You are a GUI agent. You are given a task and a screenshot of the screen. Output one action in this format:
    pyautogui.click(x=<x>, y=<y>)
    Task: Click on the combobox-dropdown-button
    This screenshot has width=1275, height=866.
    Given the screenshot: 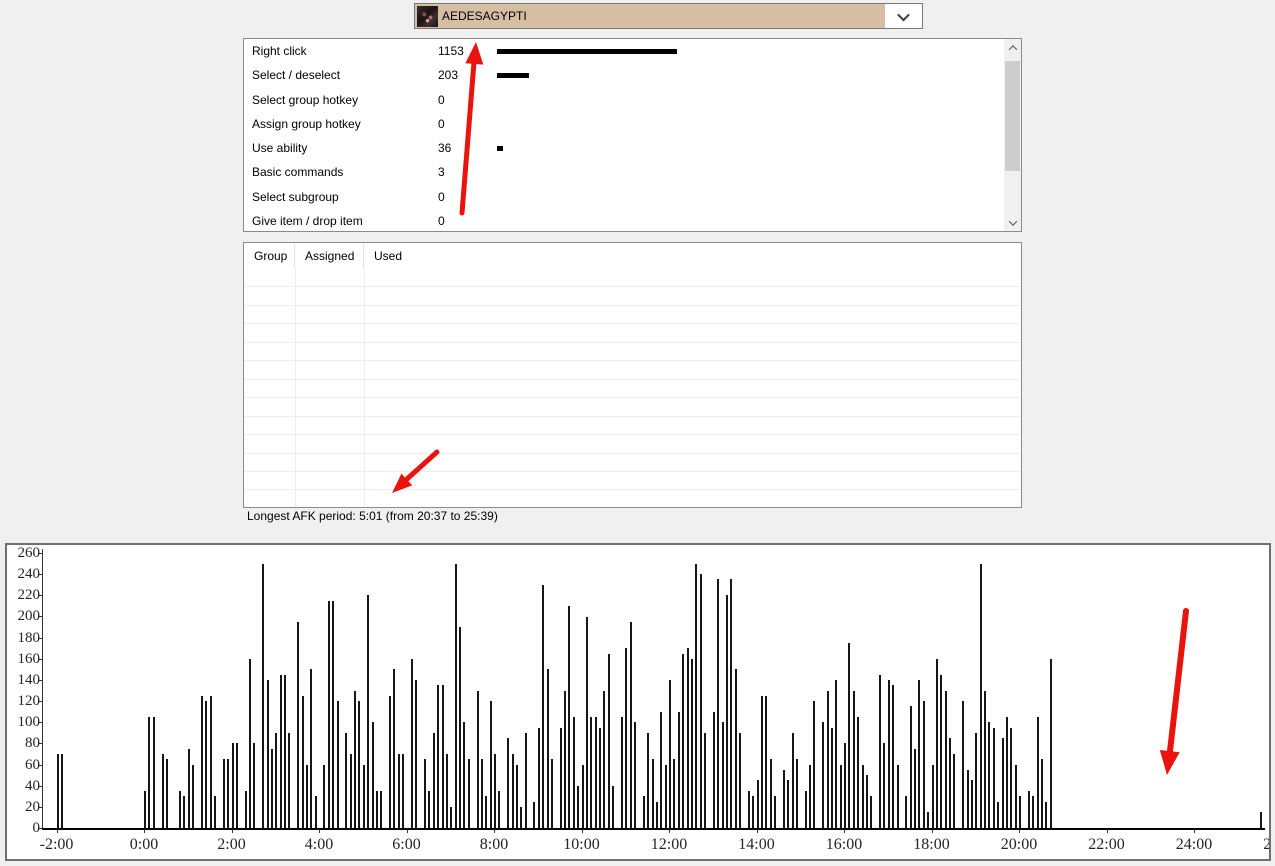 What is the action you would take?
    pyautogui.click(x=903, y=16)
    